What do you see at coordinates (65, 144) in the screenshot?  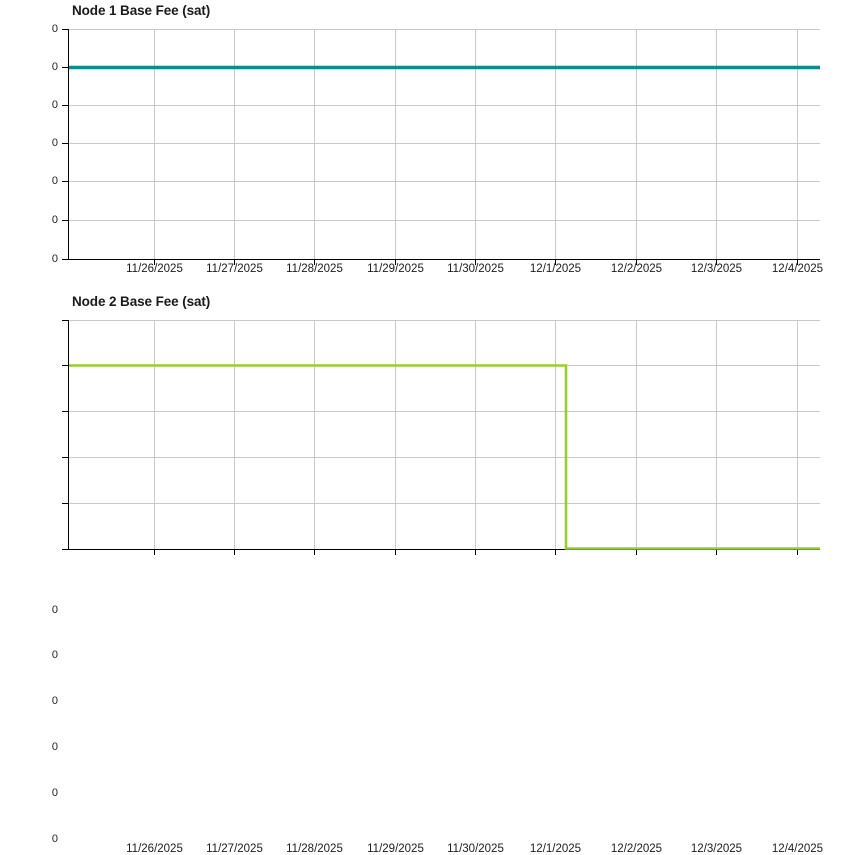 I see `y-tick-marks-node1` at bounding box center [65, 144].